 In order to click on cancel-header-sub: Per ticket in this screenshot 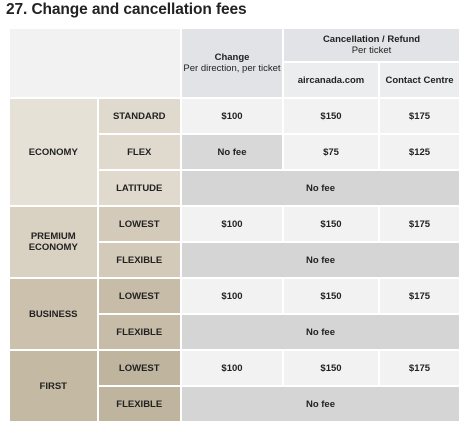, I will do `click(371, 50)`.